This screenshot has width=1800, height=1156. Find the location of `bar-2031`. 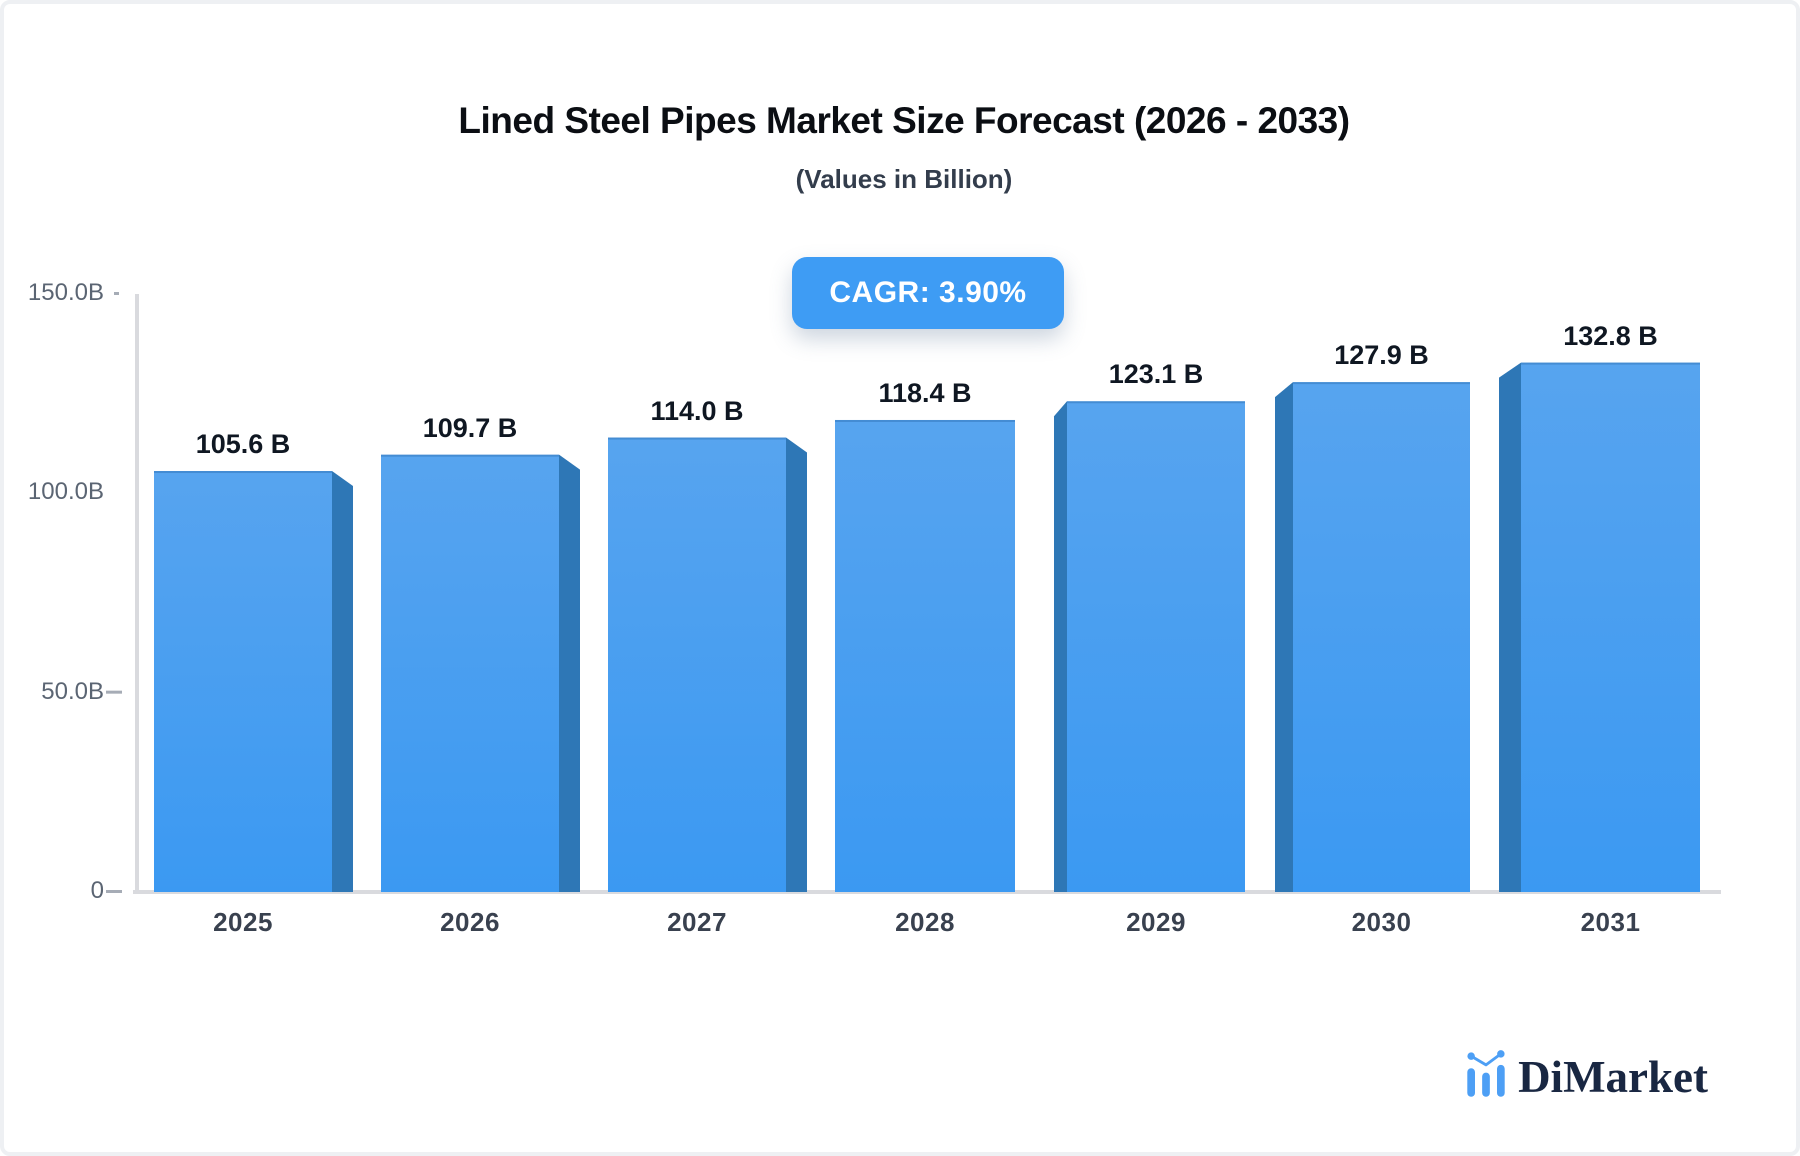

bar-2031 is located at coordinates (1610, 627).